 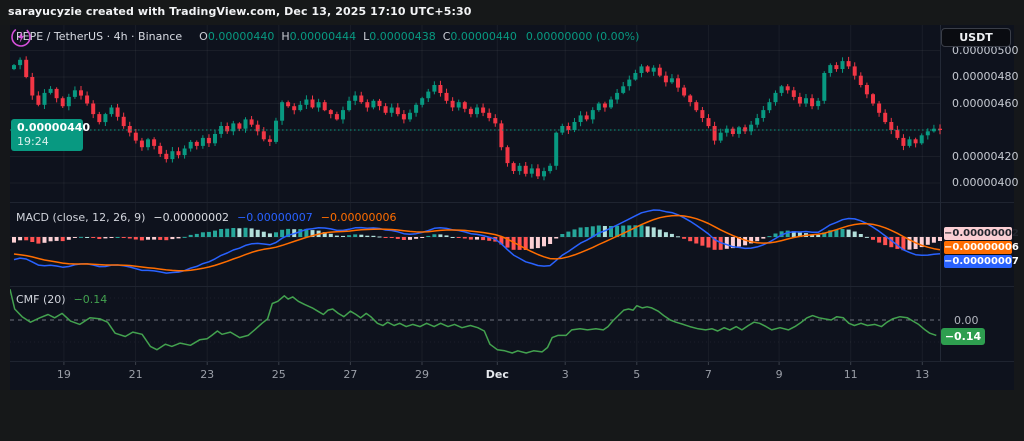 I want to click on cmf-zero-label: 0.00, so click(x=966, y=320).